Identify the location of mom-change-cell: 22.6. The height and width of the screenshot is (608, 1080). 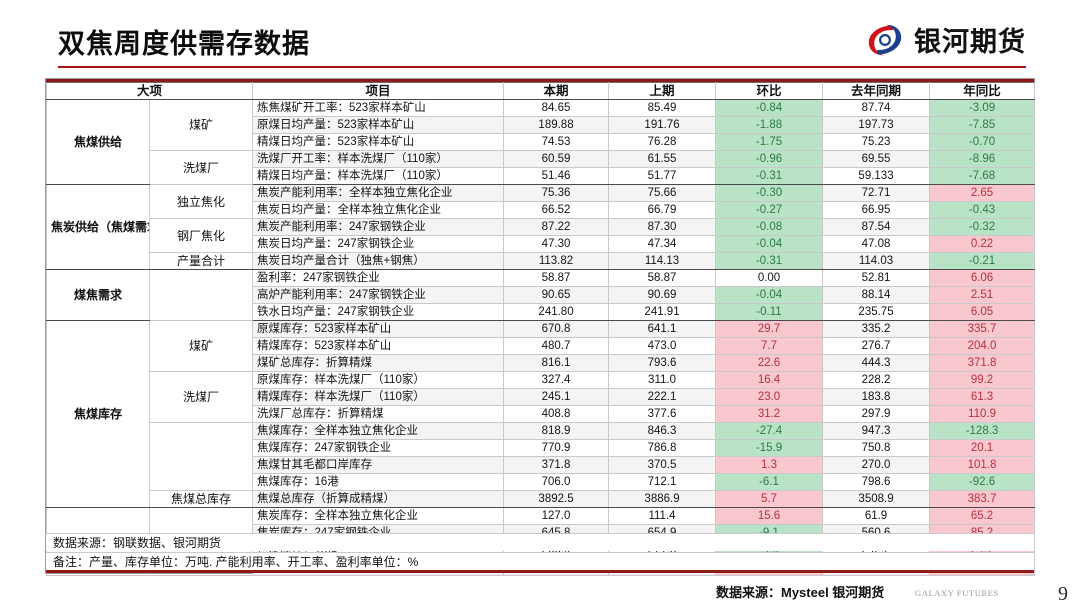
(769, 363).